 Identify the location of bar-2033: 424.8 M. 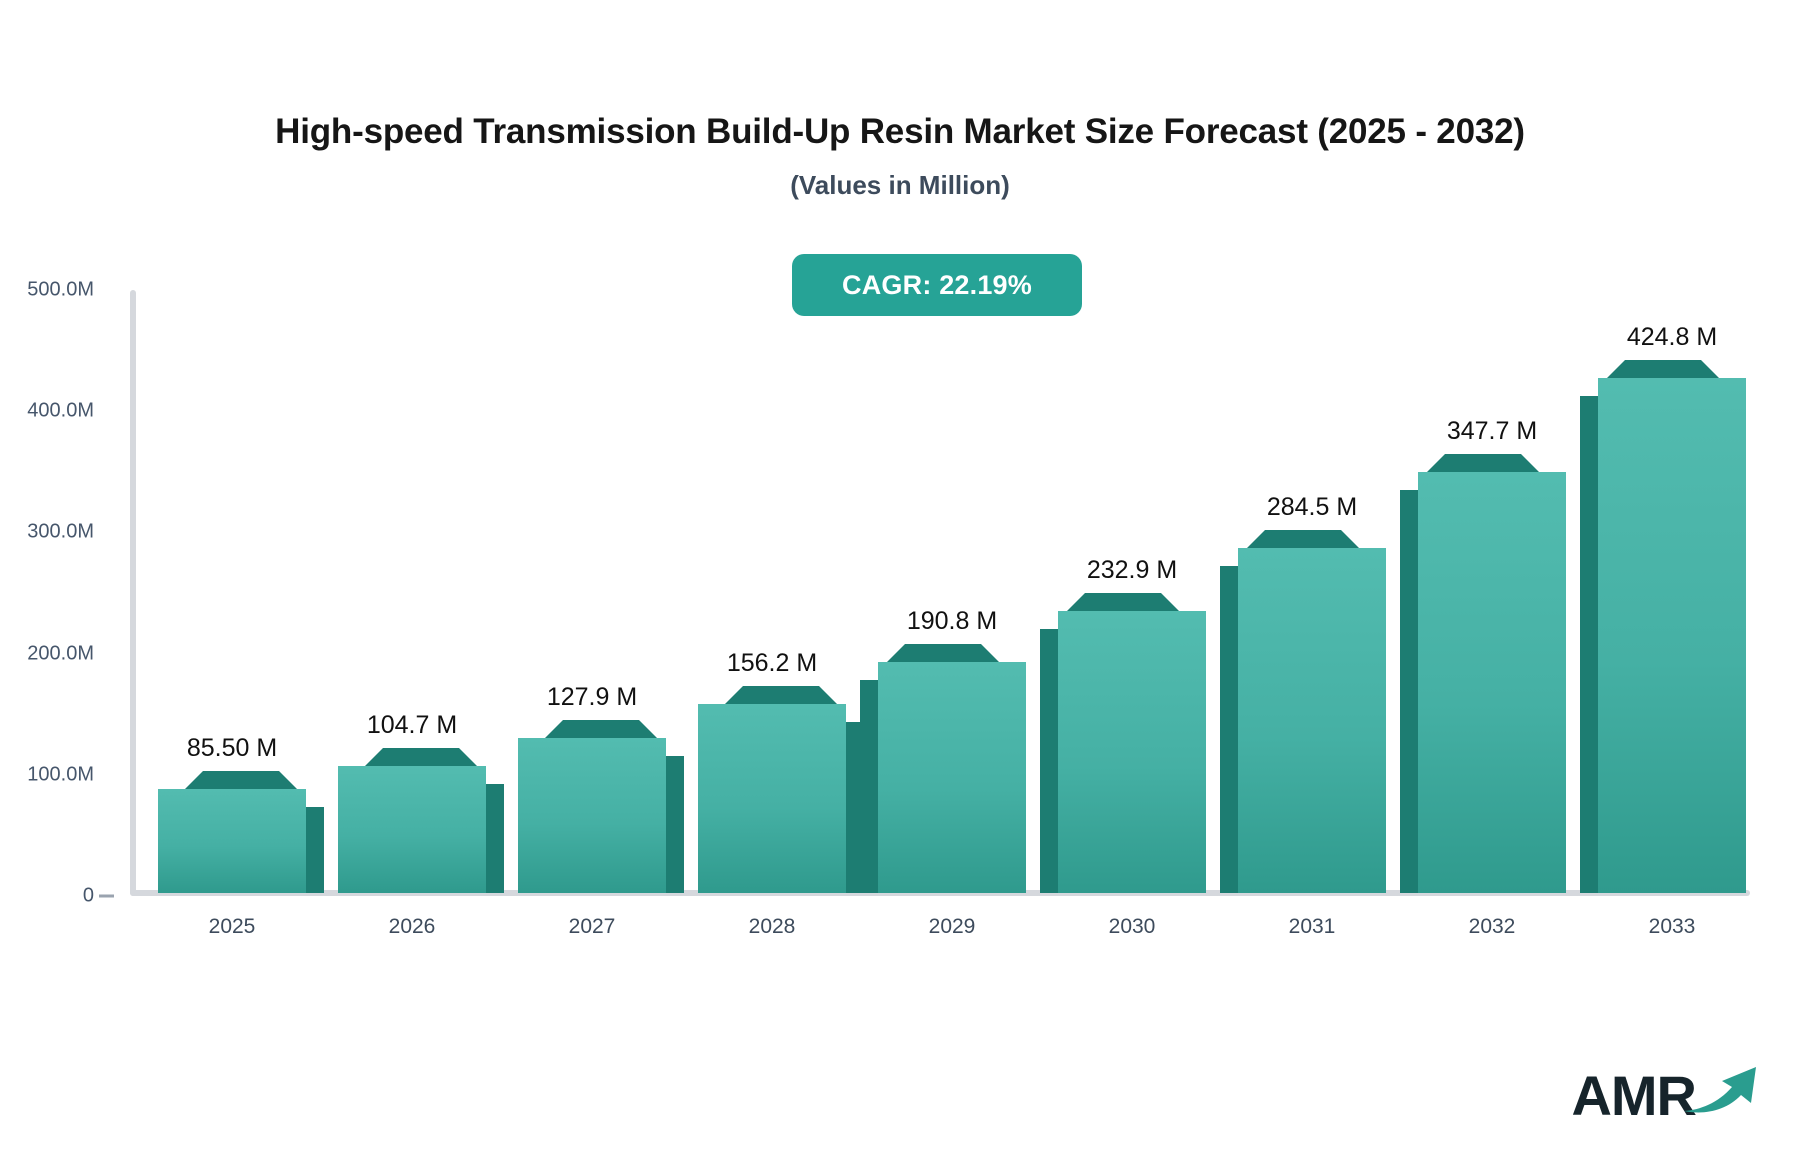
(1663, 608).